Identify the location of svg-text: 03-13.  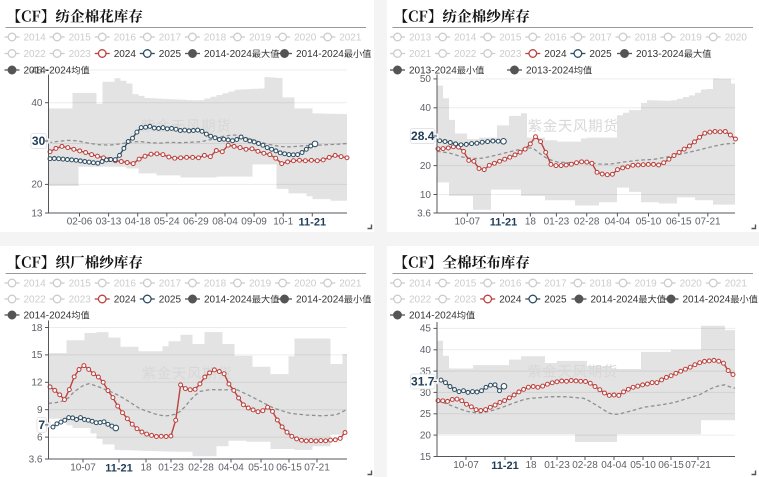
(109, 222).